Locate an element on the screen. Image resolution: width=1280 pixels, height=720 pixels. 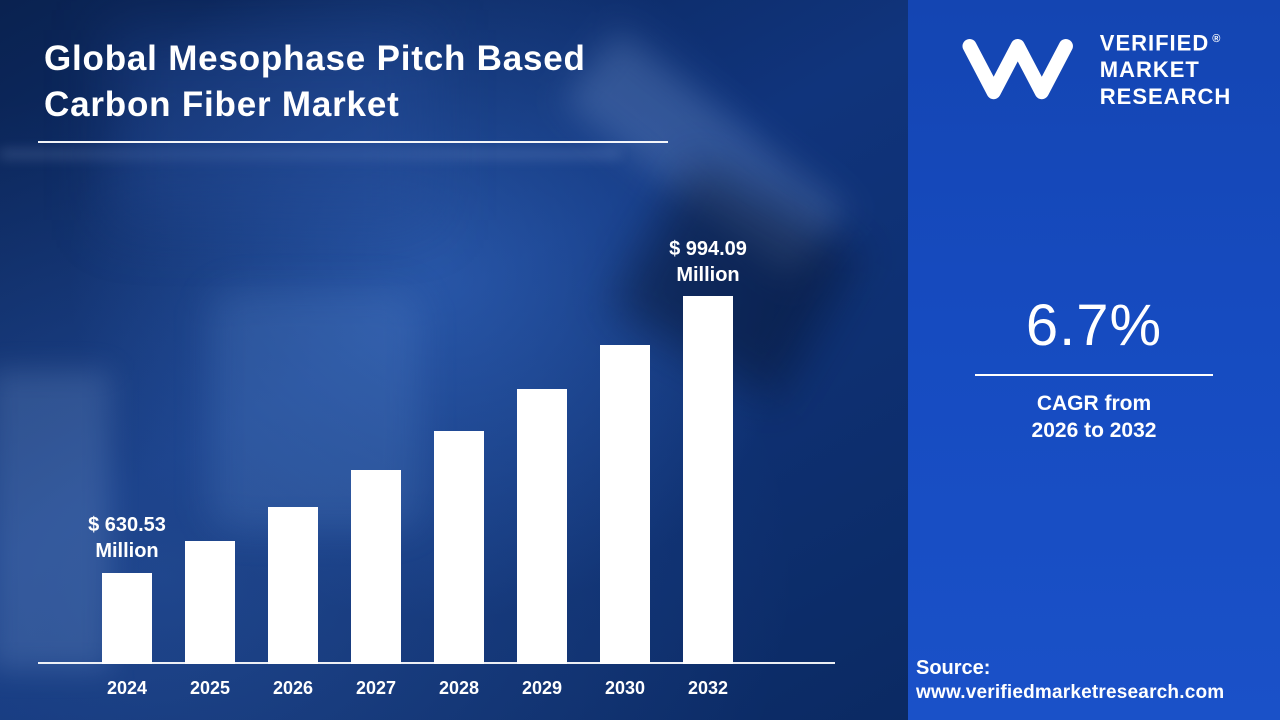
bar-column: 2026 is located at coordinates (293, 602).